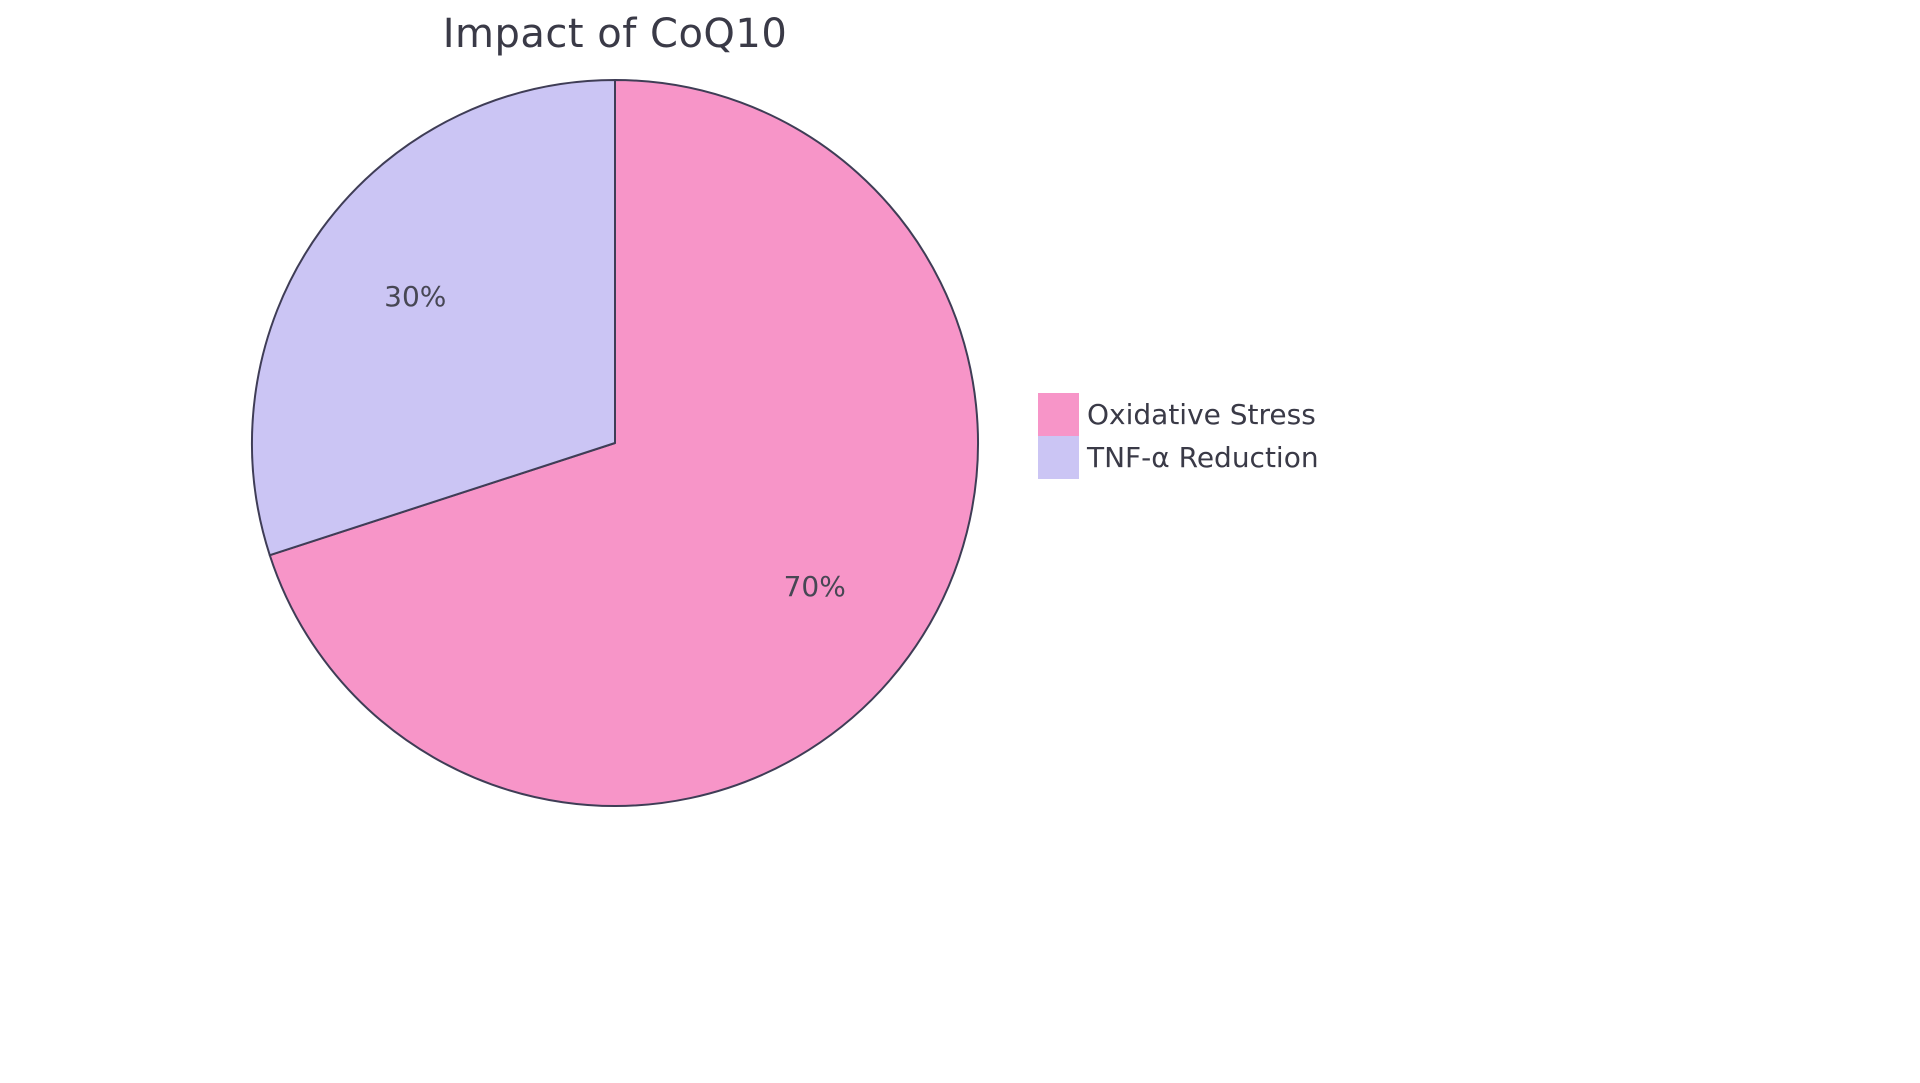  What do you see at coordinates (1058, 457) in the screenshot?
I see `legend-swatch-tnf-a-reduction` at bounding box center [1058, 457].